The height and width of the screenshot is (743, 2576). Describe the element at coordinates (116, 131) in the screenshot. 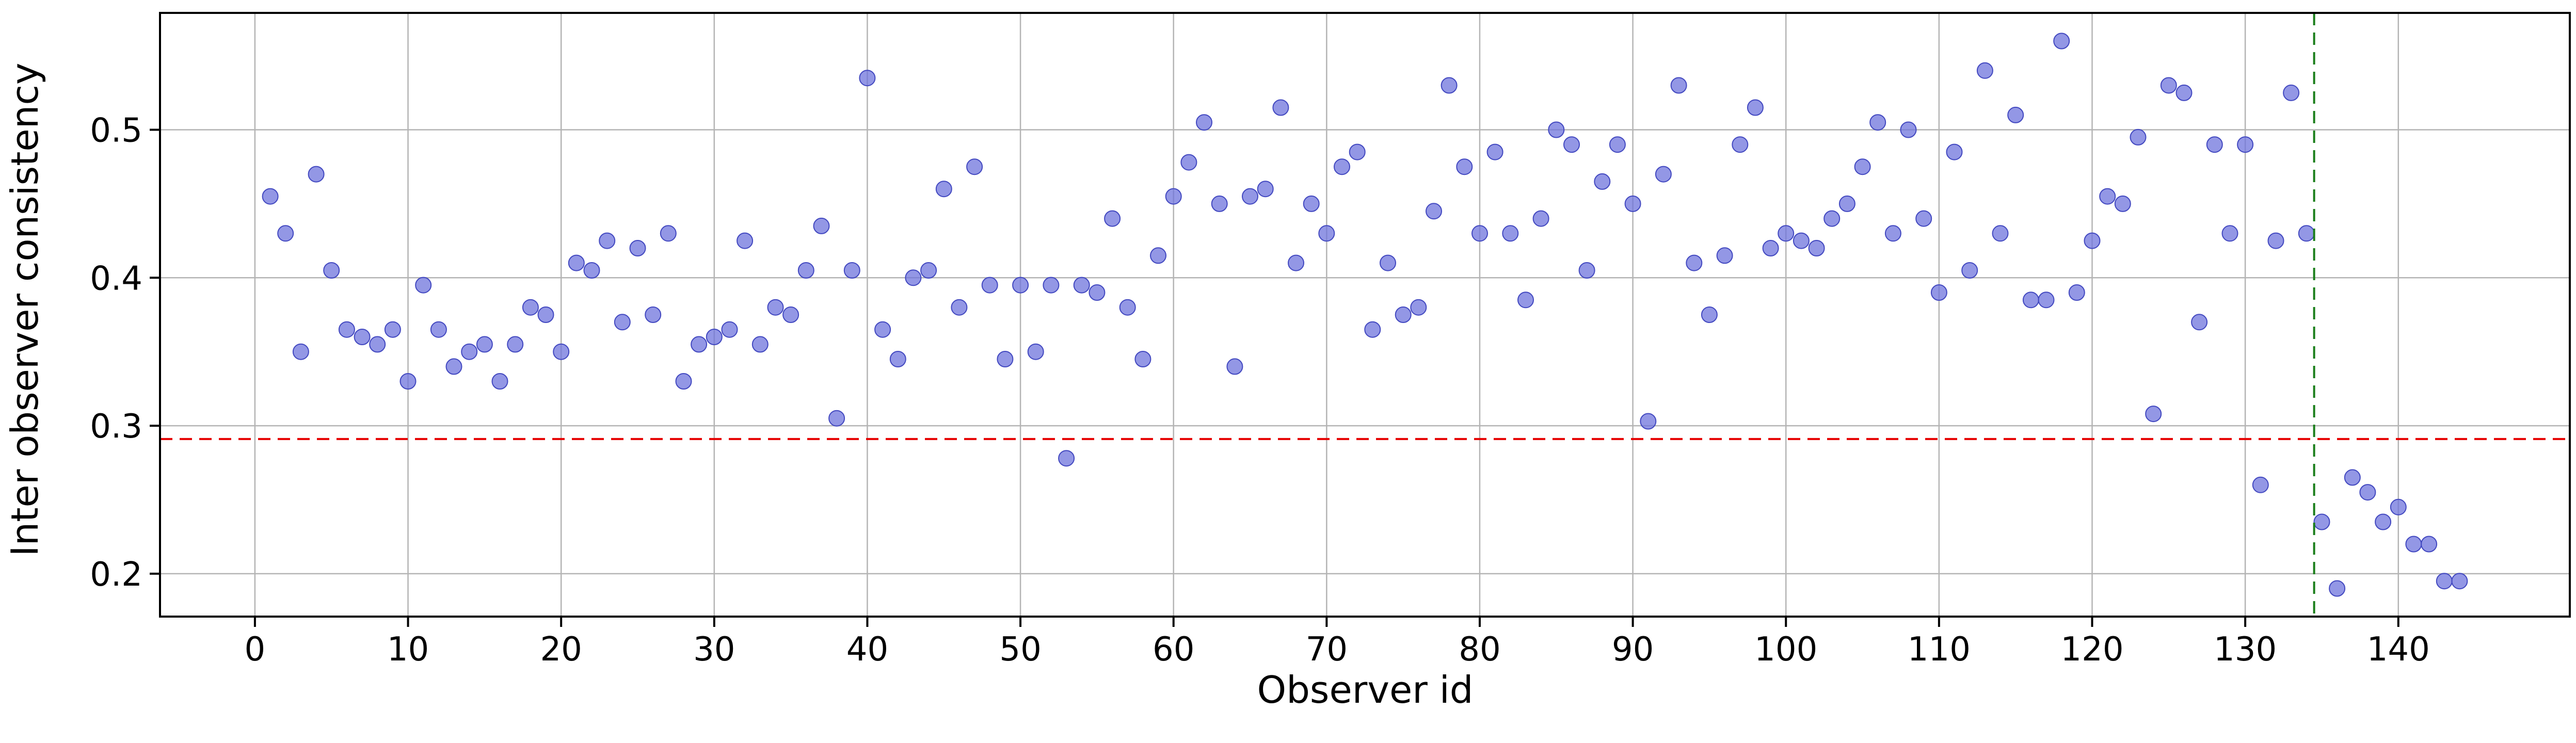

I see `y-tick-label: 0.5` at that location.